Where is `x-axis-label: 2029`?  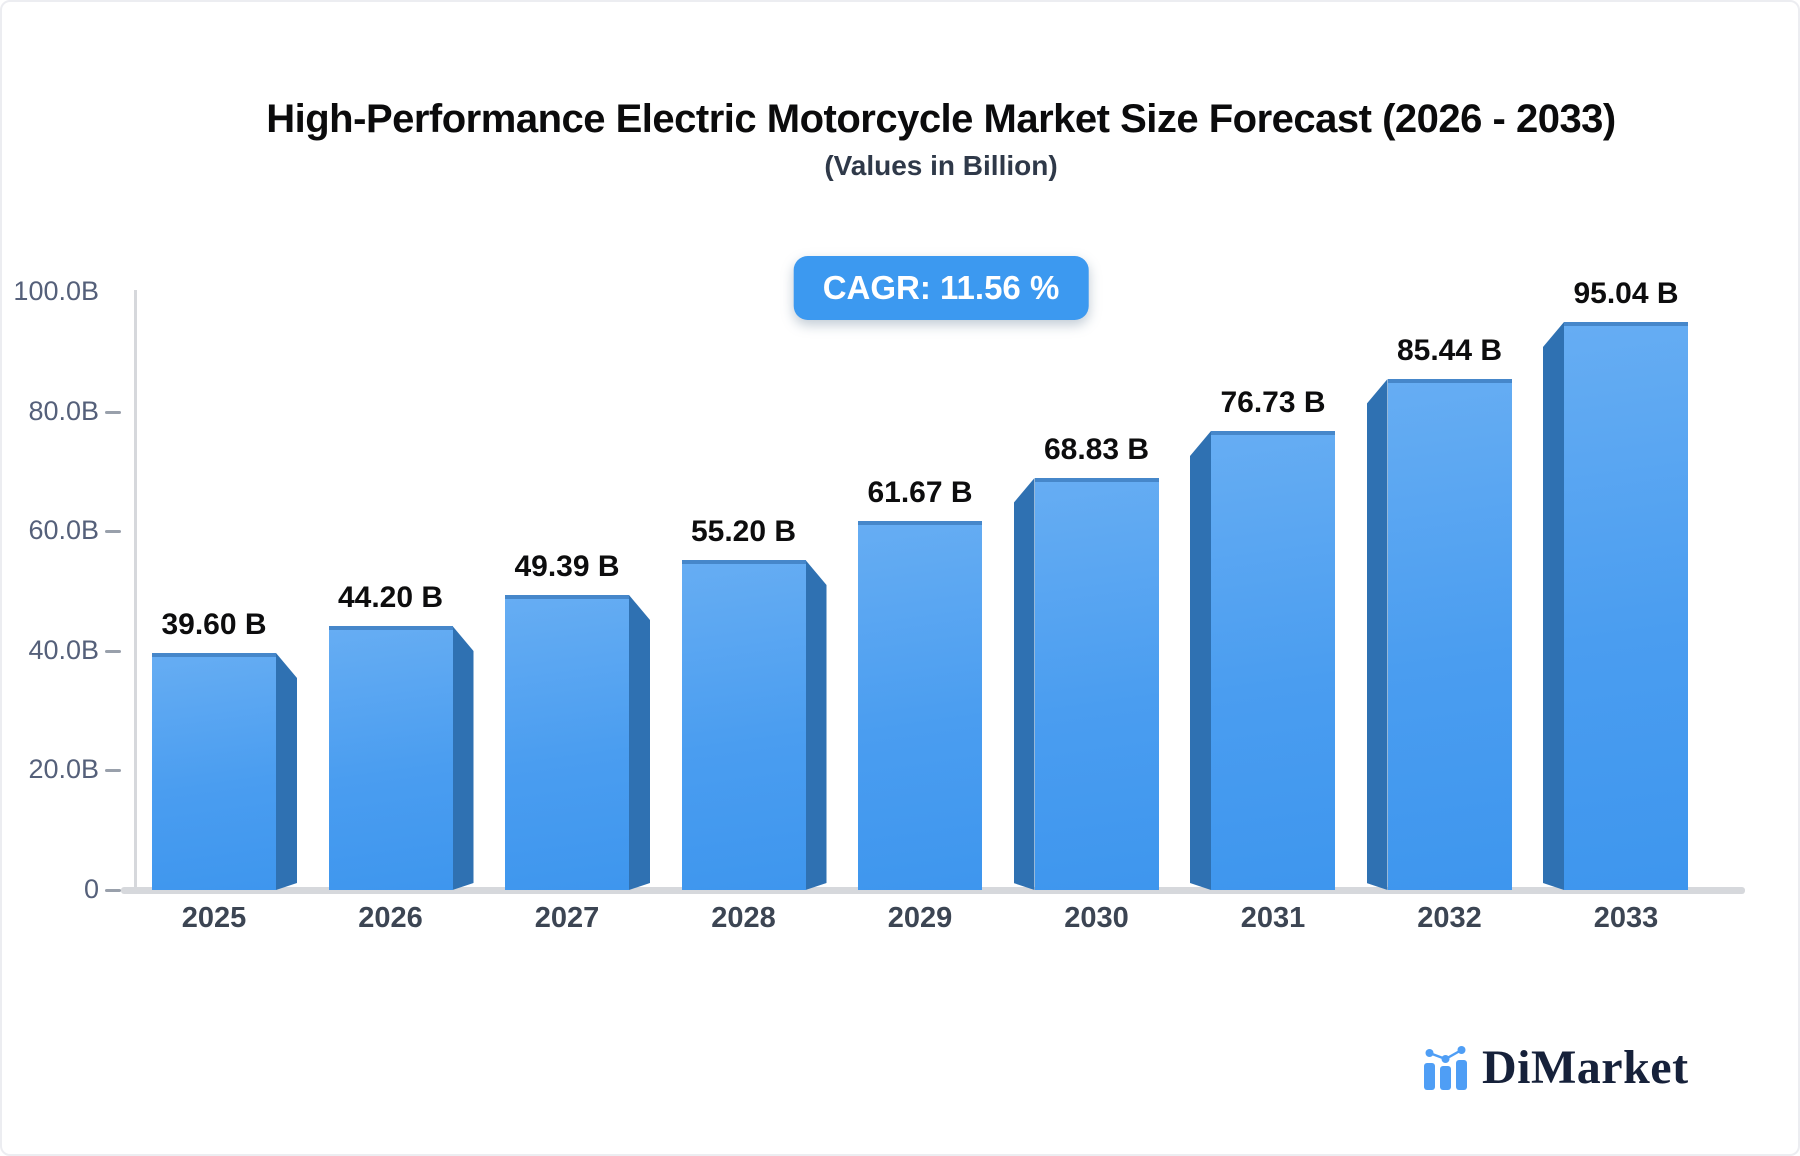 x-axis-label: 2029 is located at coordinates (920, 918).